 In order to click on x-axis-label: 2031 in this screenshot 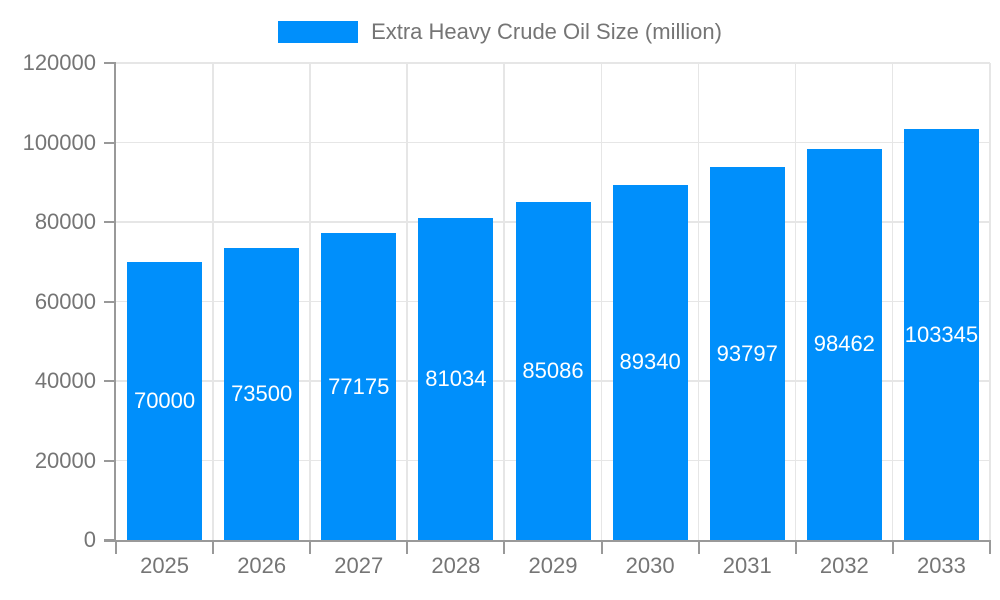, I will do `click(747, 565)`.